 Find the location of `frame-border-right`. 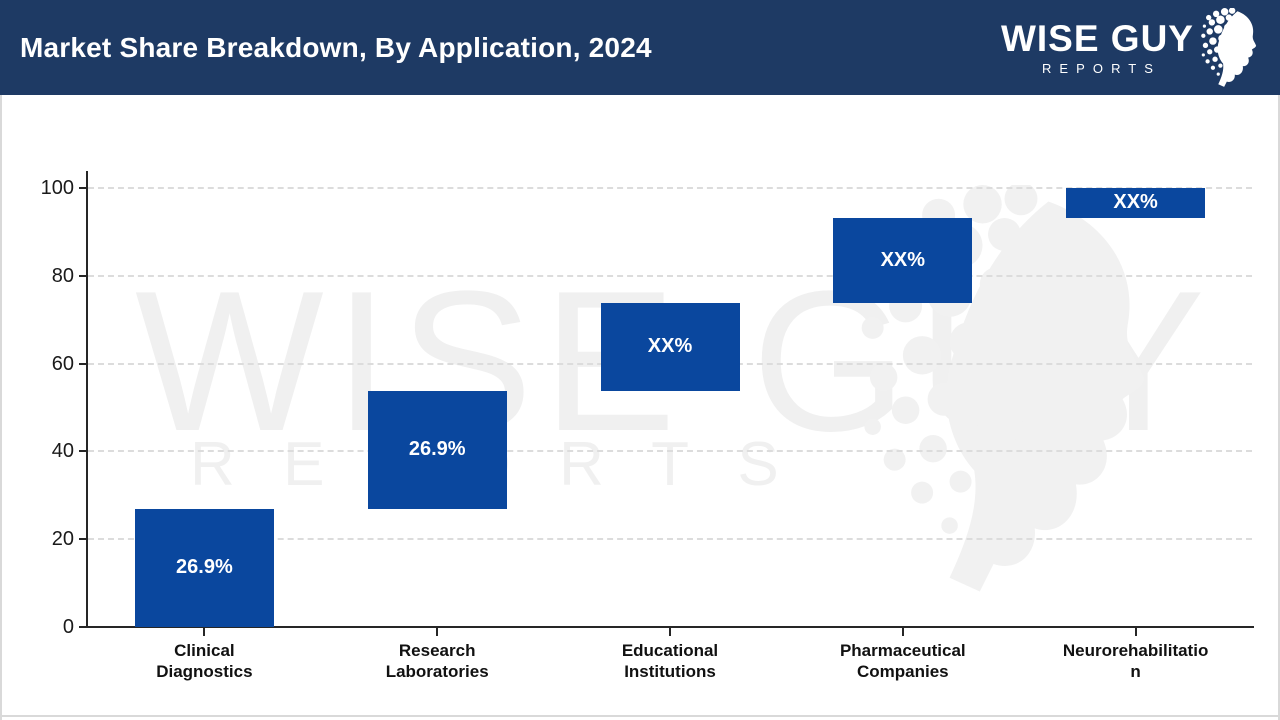

frame-border-right is located at coordinates (1279, 407).